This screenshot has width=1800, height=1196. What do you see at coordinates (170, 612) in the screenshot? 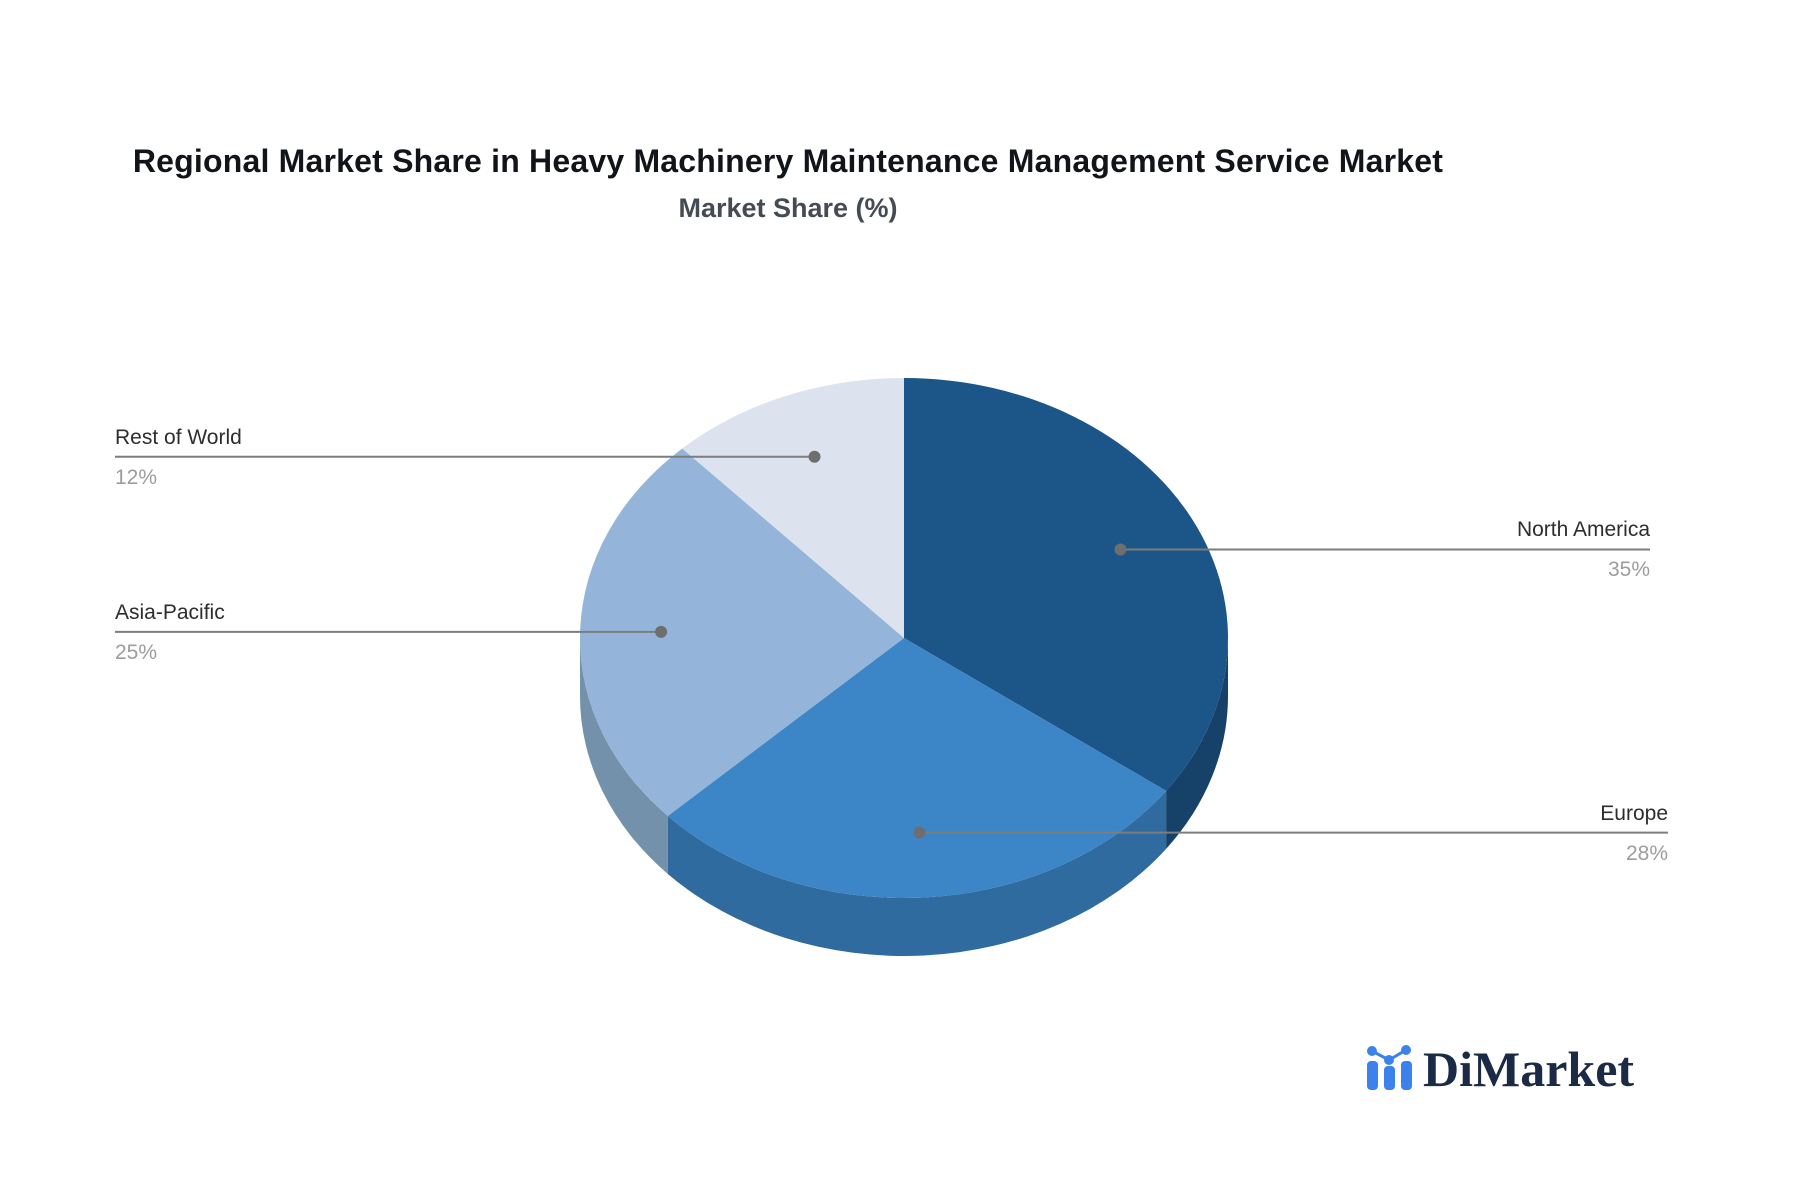
I see `slice-name: Asia-Pacific` at bounding box center [170, 612].